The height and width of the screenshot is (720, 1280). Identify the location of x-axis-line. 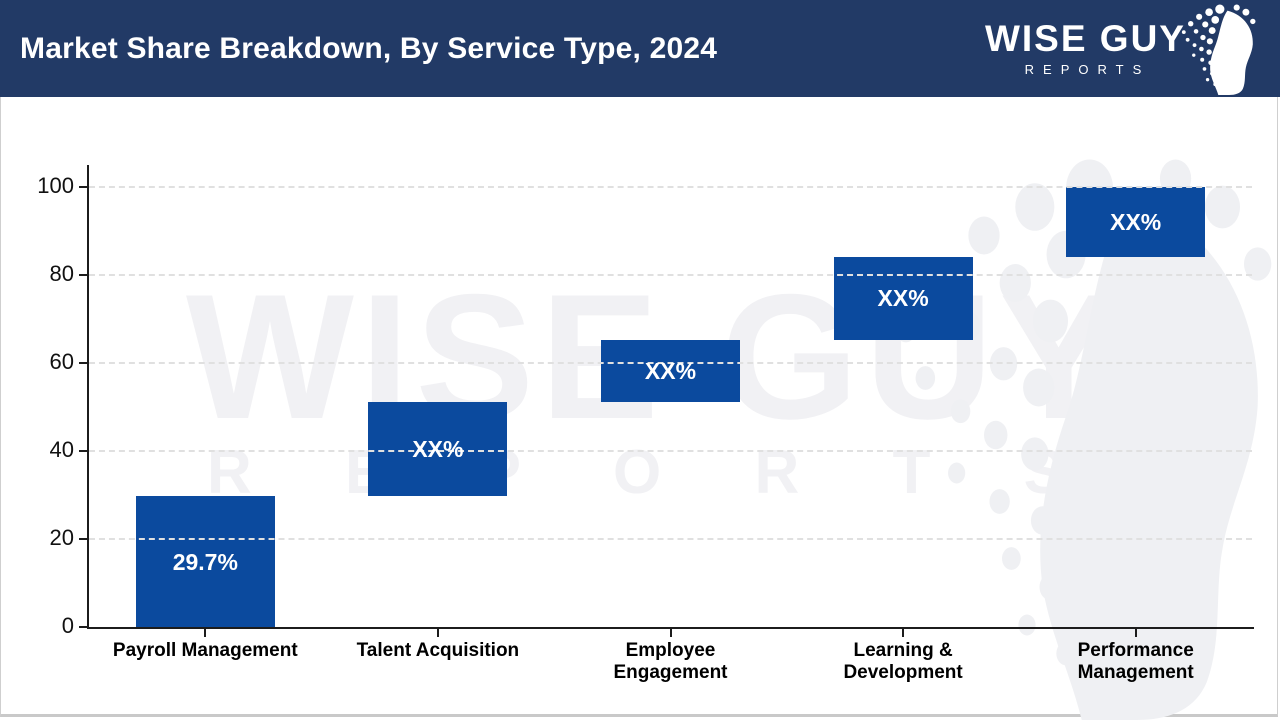
(670, 628).